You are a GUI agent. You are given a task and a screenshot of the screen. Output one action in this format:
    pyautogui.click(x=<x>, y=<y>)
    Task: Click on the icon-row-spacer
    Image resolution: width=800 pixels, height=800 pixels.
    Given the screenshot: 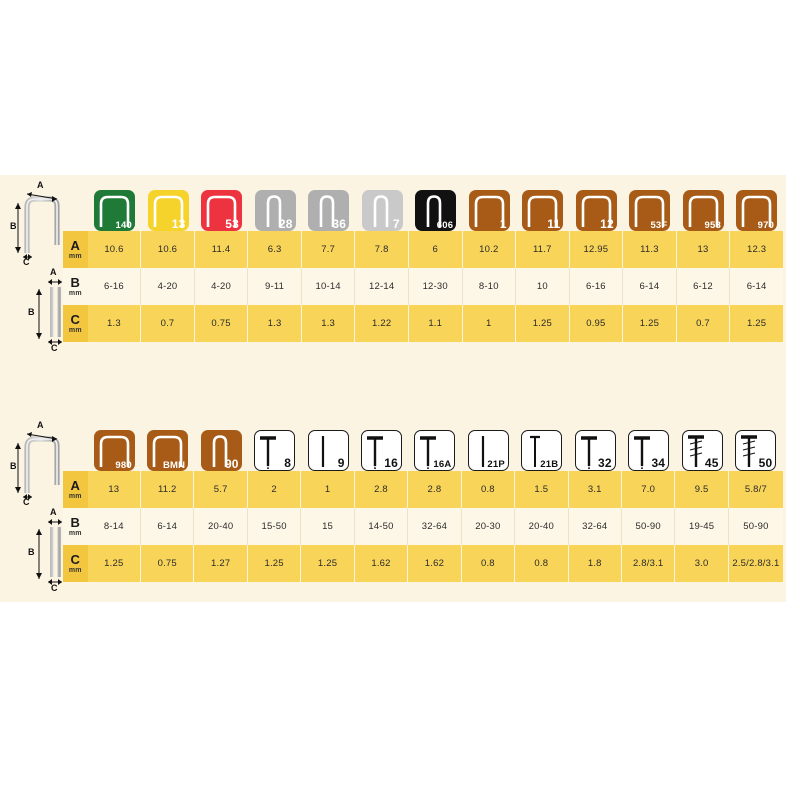 What is the action you would take?
    pyautogui.click(x=75, y=443)
    